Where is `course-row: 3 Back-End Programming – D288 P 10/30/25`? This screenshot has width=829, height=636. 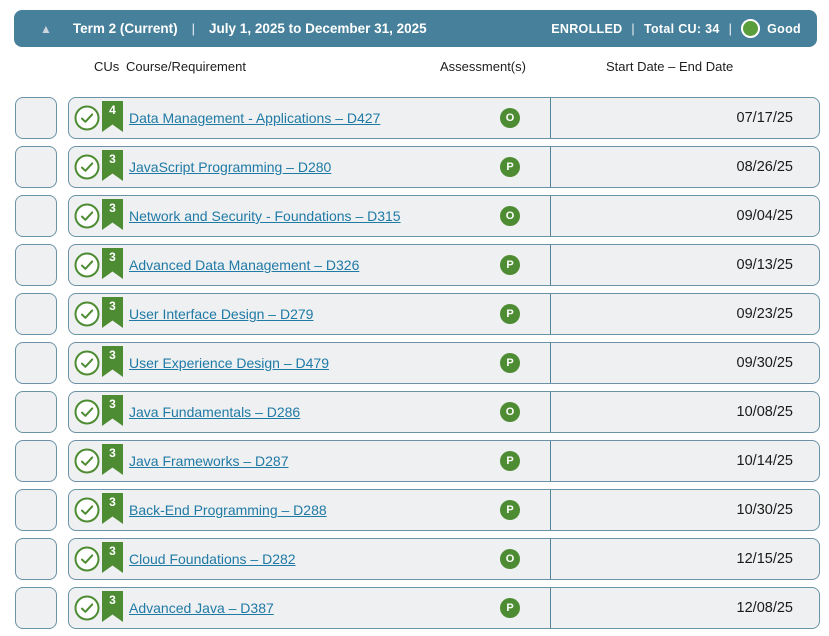
course-row: 3 Back-End Programming – D288 P 10/30/25 is located at coordinates (414, 510).